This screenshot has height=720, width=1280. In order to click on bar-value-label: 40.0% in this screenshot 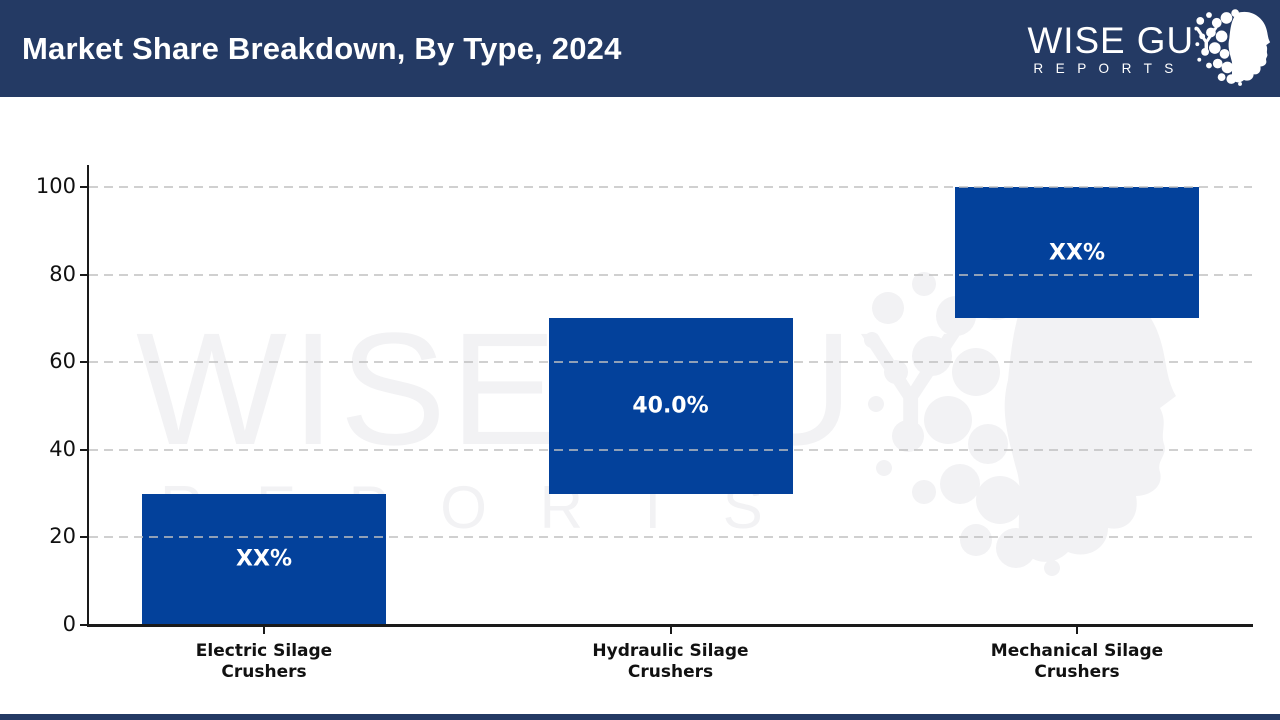, I will do `click(670, 406)`.